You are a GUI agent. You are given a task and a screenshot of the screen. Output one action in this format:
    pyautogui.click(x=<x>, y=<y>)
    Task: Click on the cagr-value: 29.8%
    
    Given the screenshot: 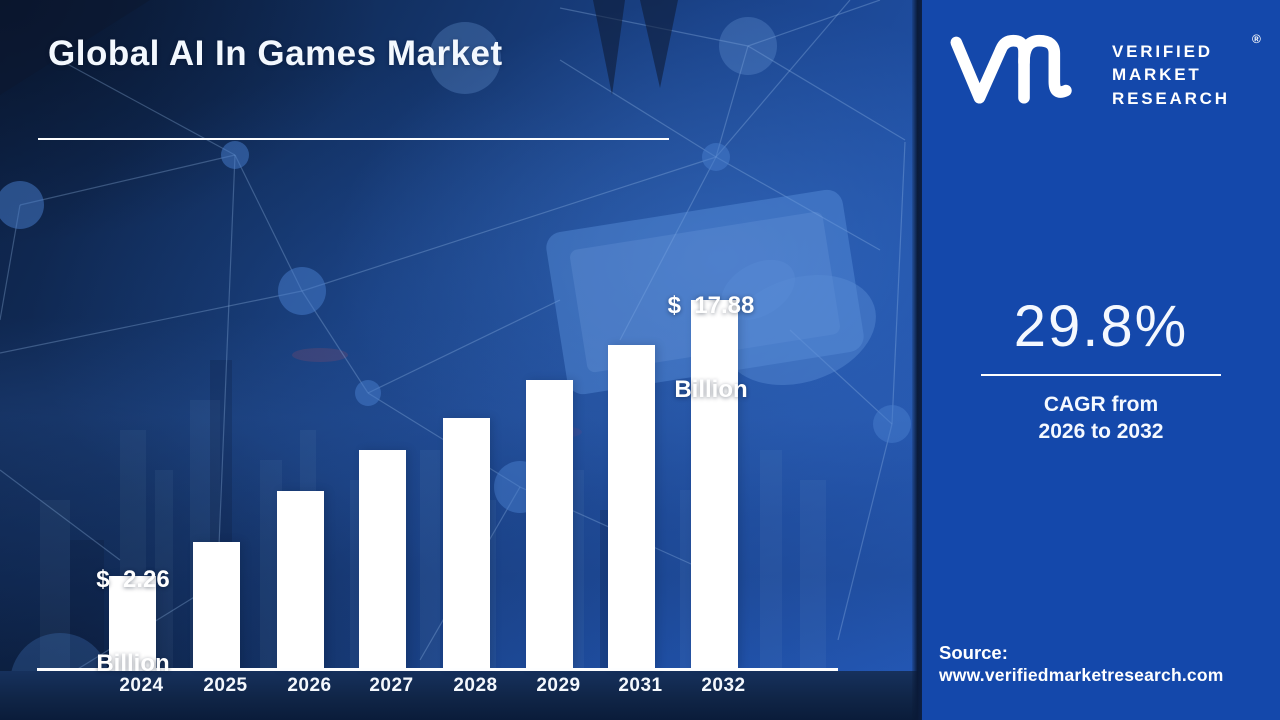 What is the action you would take?
    pyautogui.click(x=1101, y=326)
    